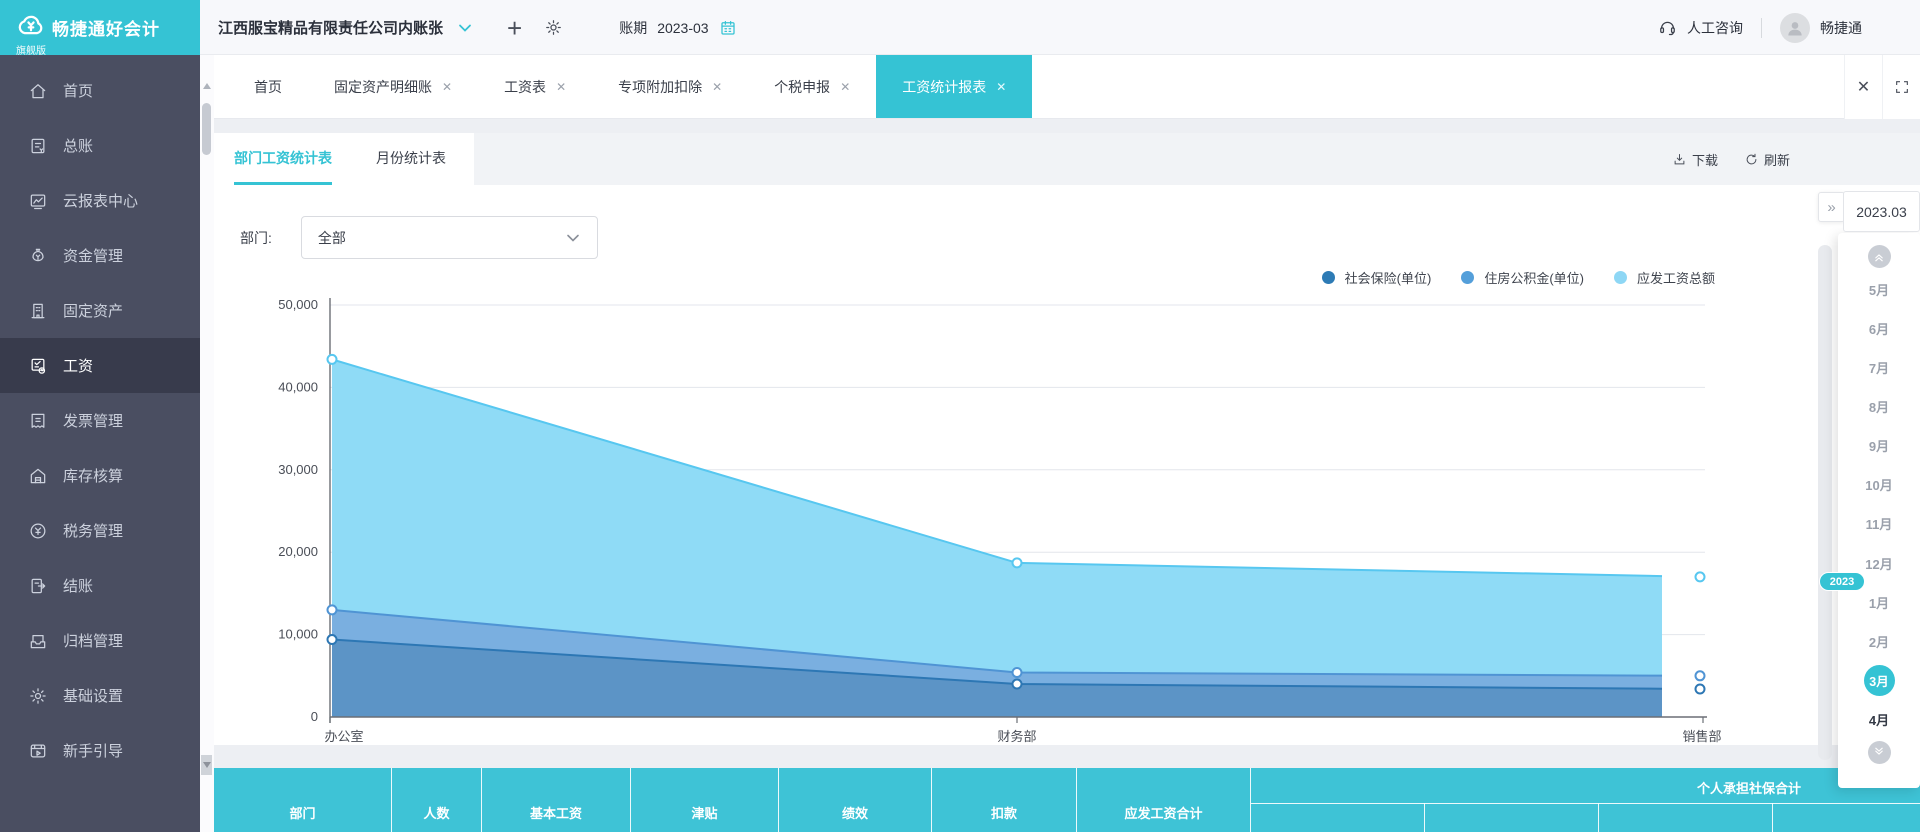  I want to click on sidebar-item: 资金管理, so click(100, 255).